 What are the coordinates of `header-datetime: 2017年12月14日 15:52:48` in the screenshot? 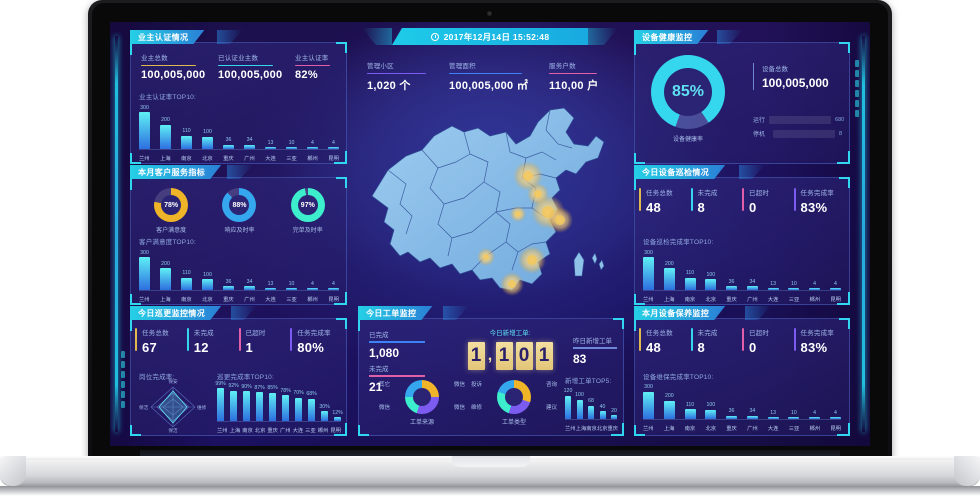 It's located at (496, 36).